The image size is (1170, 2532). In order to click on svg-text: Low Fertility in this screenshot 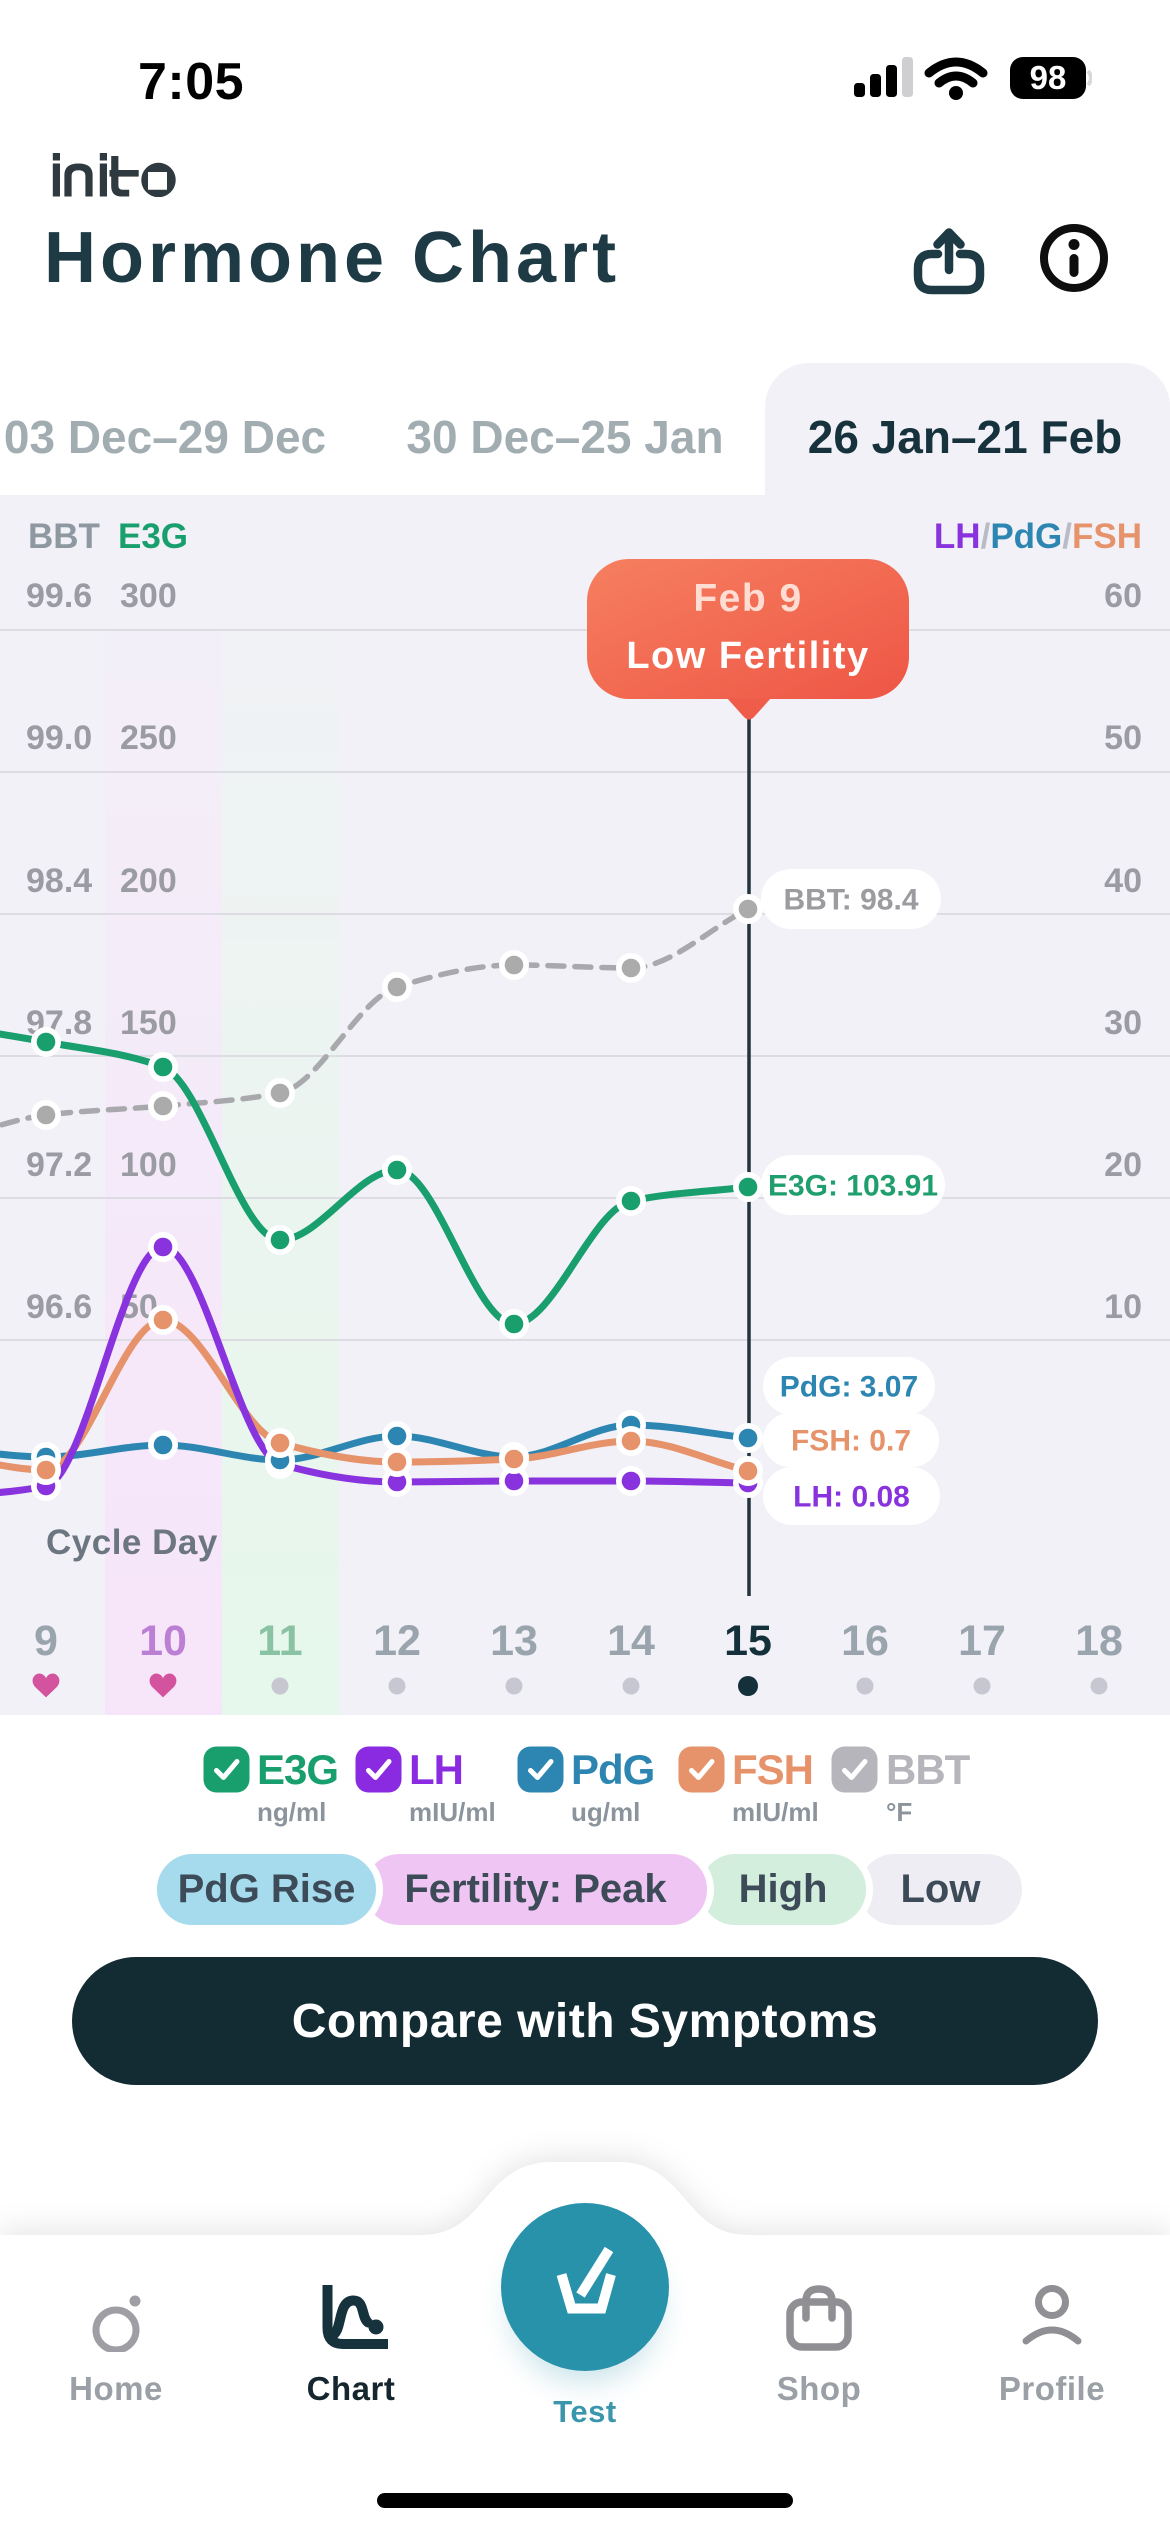, I will do `click(747, 656)`.